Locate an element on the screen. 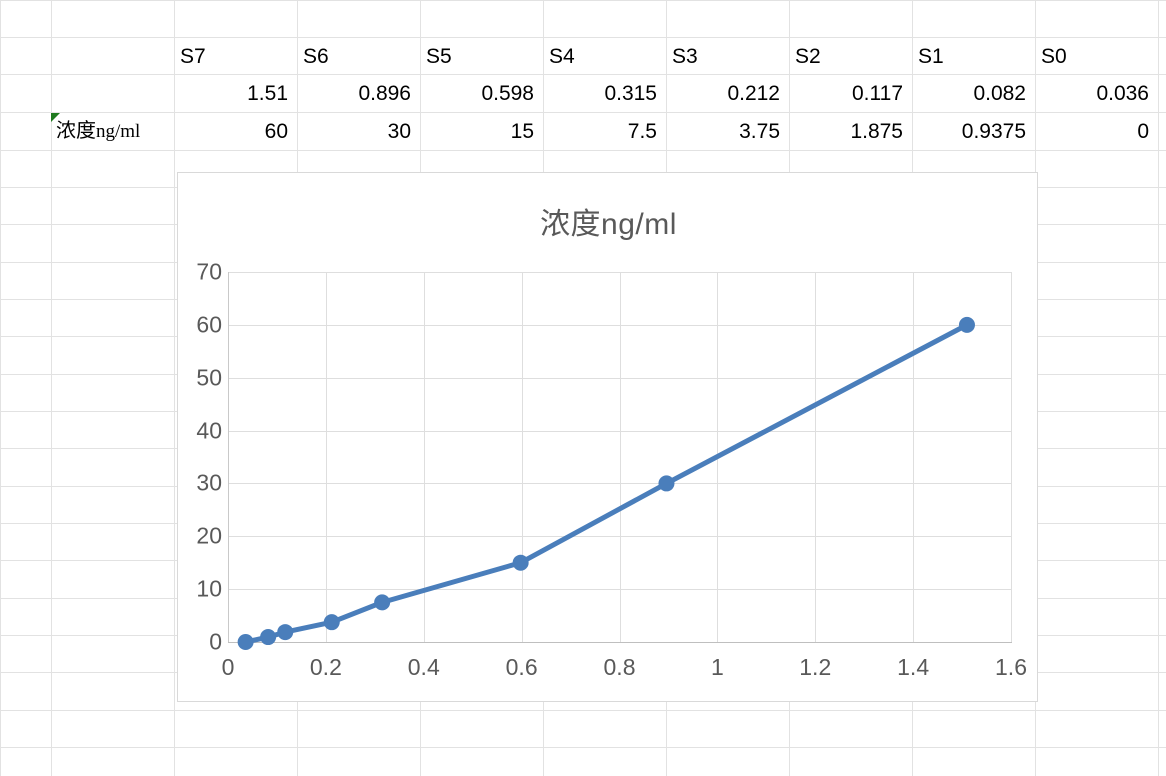 This screenshot has height=776, width=1166. x-tick-label: 0.2 is located at coordinates (325, 667).